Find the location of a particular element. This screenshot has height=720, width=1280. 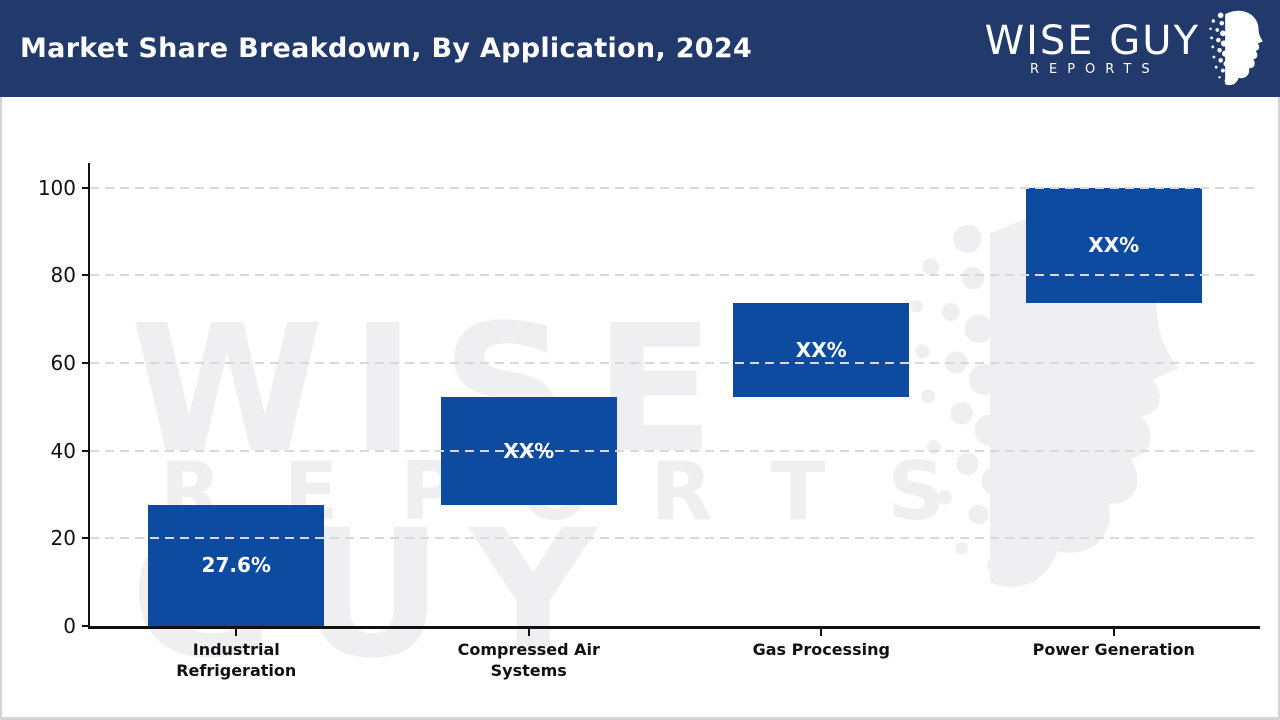

bar-gas-processing is located at coordinates (821, 350).